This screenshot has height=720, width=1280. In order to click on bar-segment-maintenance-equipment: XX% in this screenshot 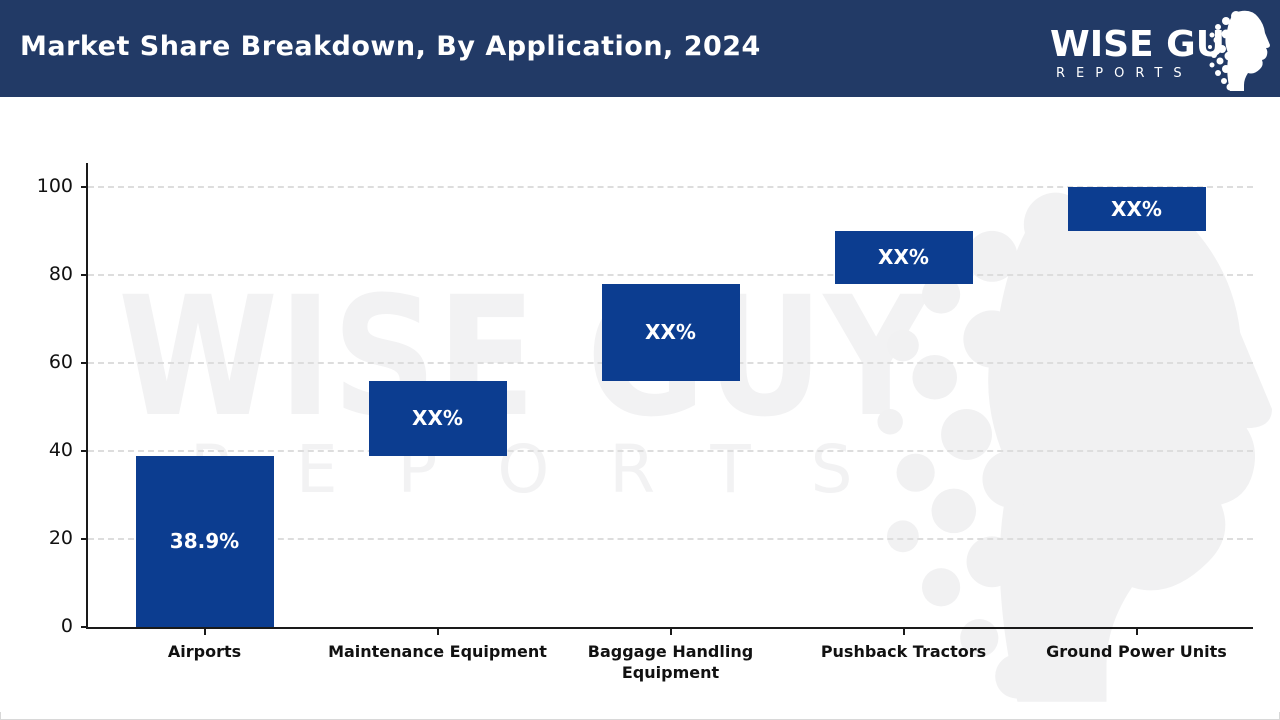, I will do `click(437, 418)`.